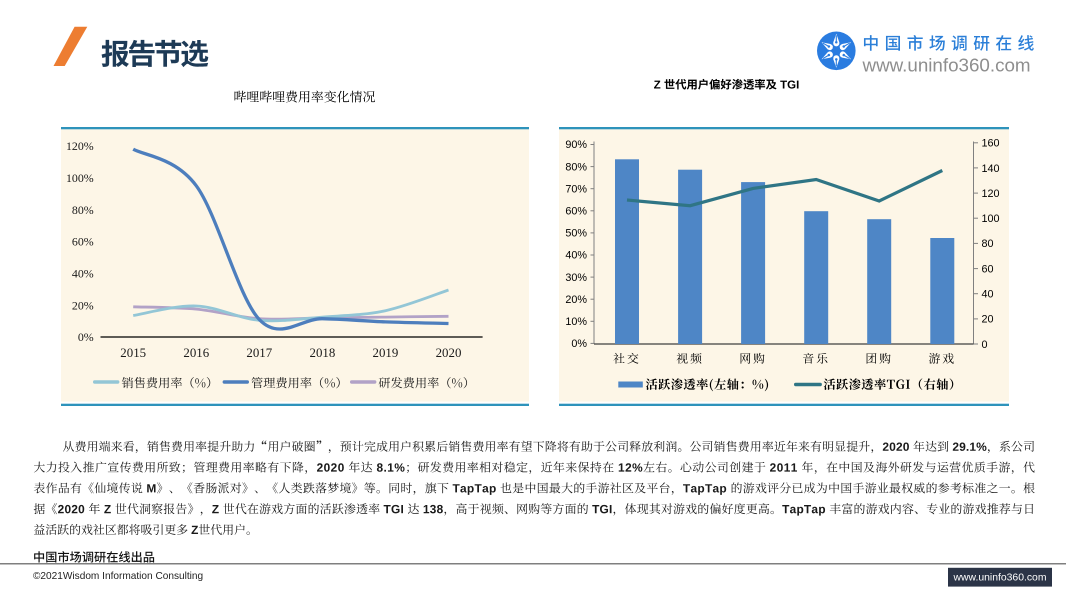 The height and width of the screenshot is (605, 1066). Describe the element at coordinates (576, 278) in the screenshot. I see `svg-text: 30%` at that location.